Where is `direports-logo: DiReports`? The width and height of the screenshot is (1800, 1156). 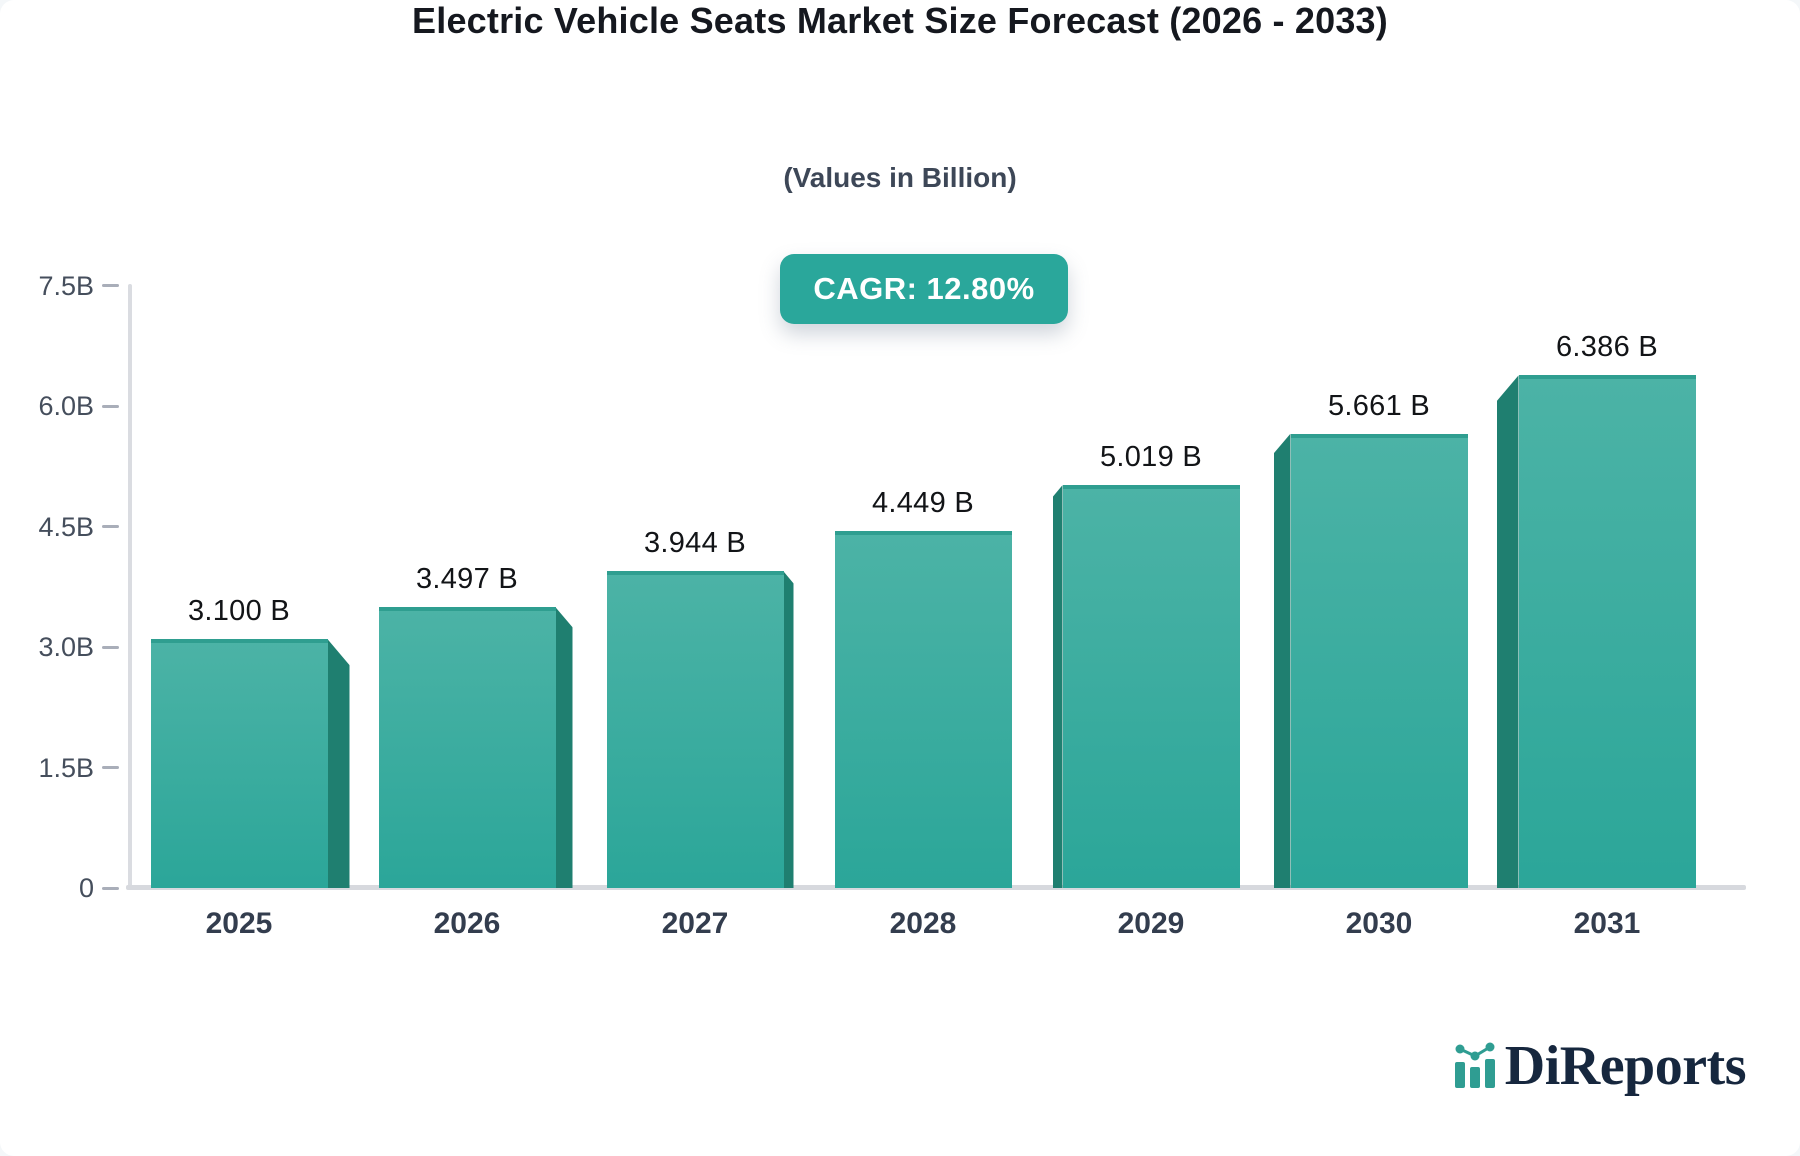 direports-logo: DiReports is located at coordinates (1600, 1066).